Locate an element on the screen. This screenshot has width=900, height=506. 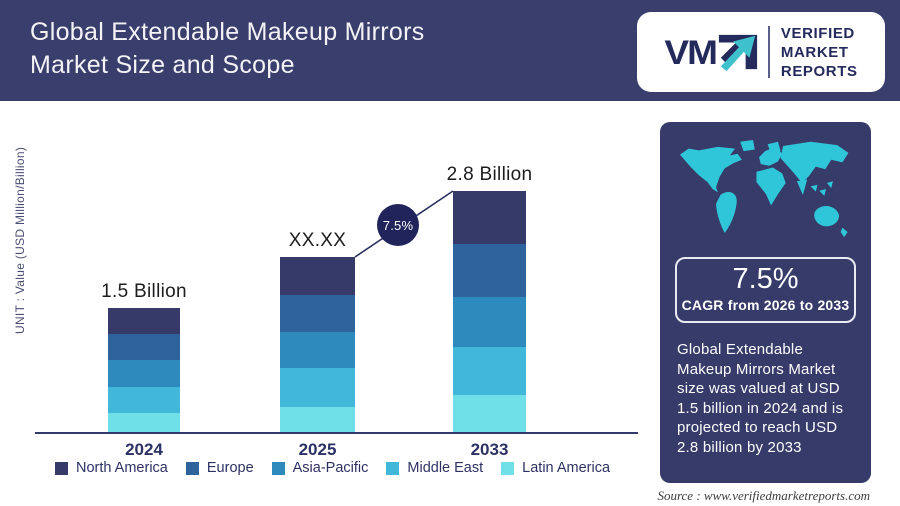
bar-2025: XX.XX is located at coordinates (317, 331).